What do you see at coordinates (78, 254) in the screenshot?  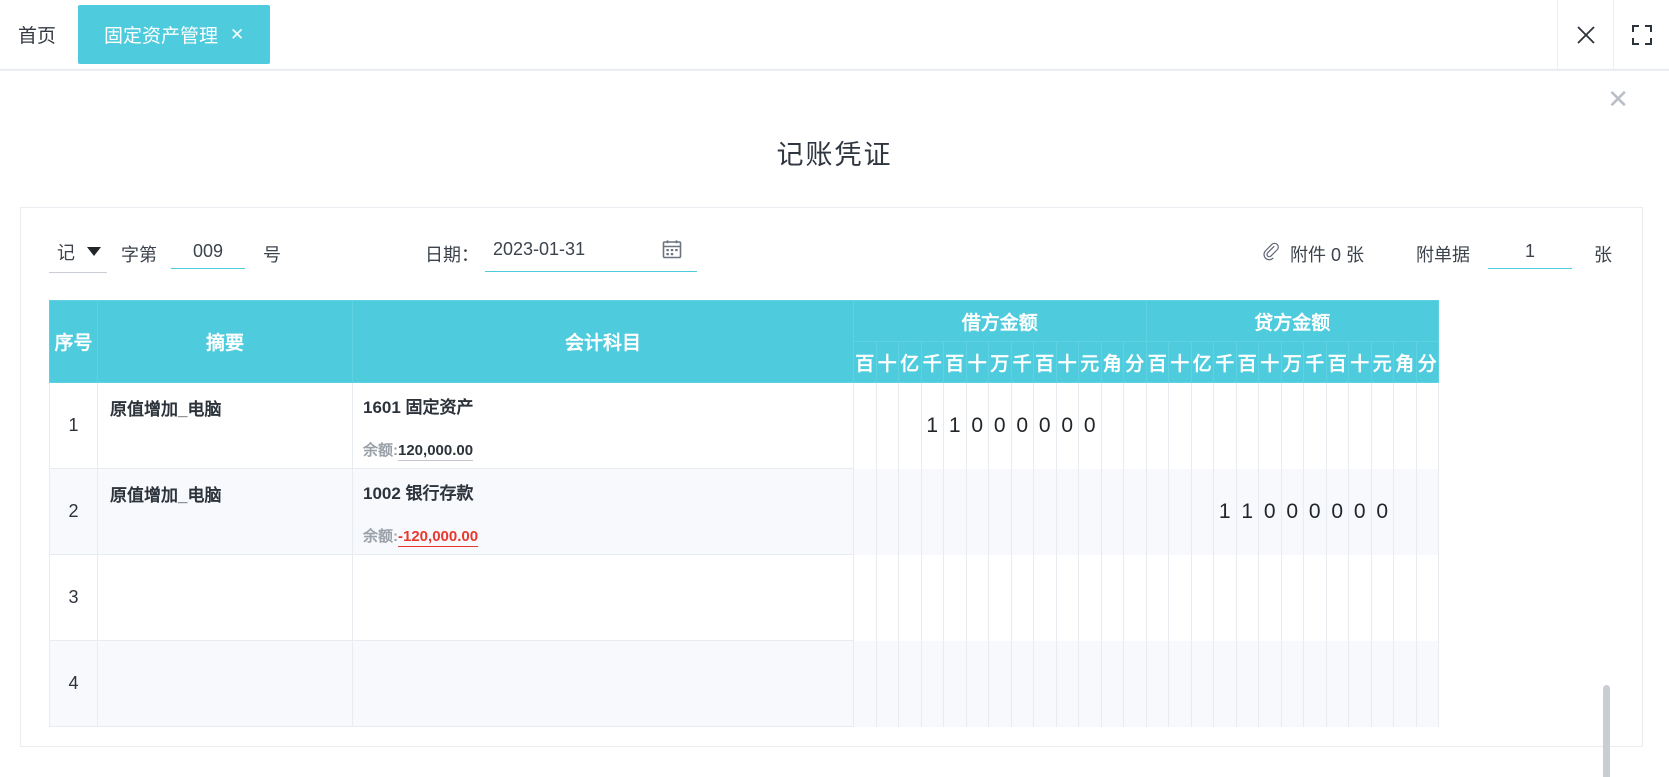 I see `voucher-word-select: 记` at bounding box center [78, 254].